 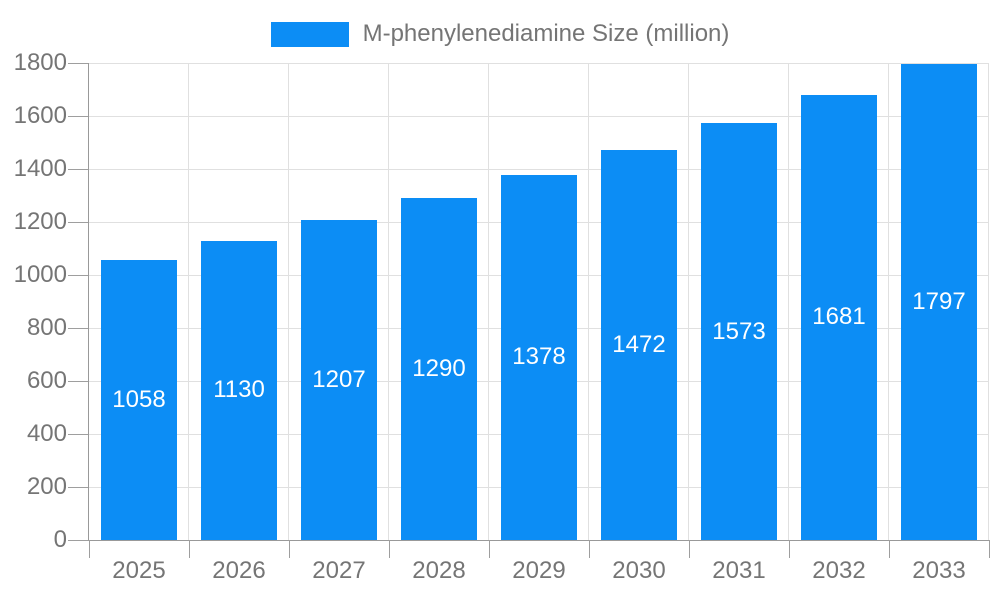 I want to click on bar-value-label: 1681, so click(x=839, y=317).